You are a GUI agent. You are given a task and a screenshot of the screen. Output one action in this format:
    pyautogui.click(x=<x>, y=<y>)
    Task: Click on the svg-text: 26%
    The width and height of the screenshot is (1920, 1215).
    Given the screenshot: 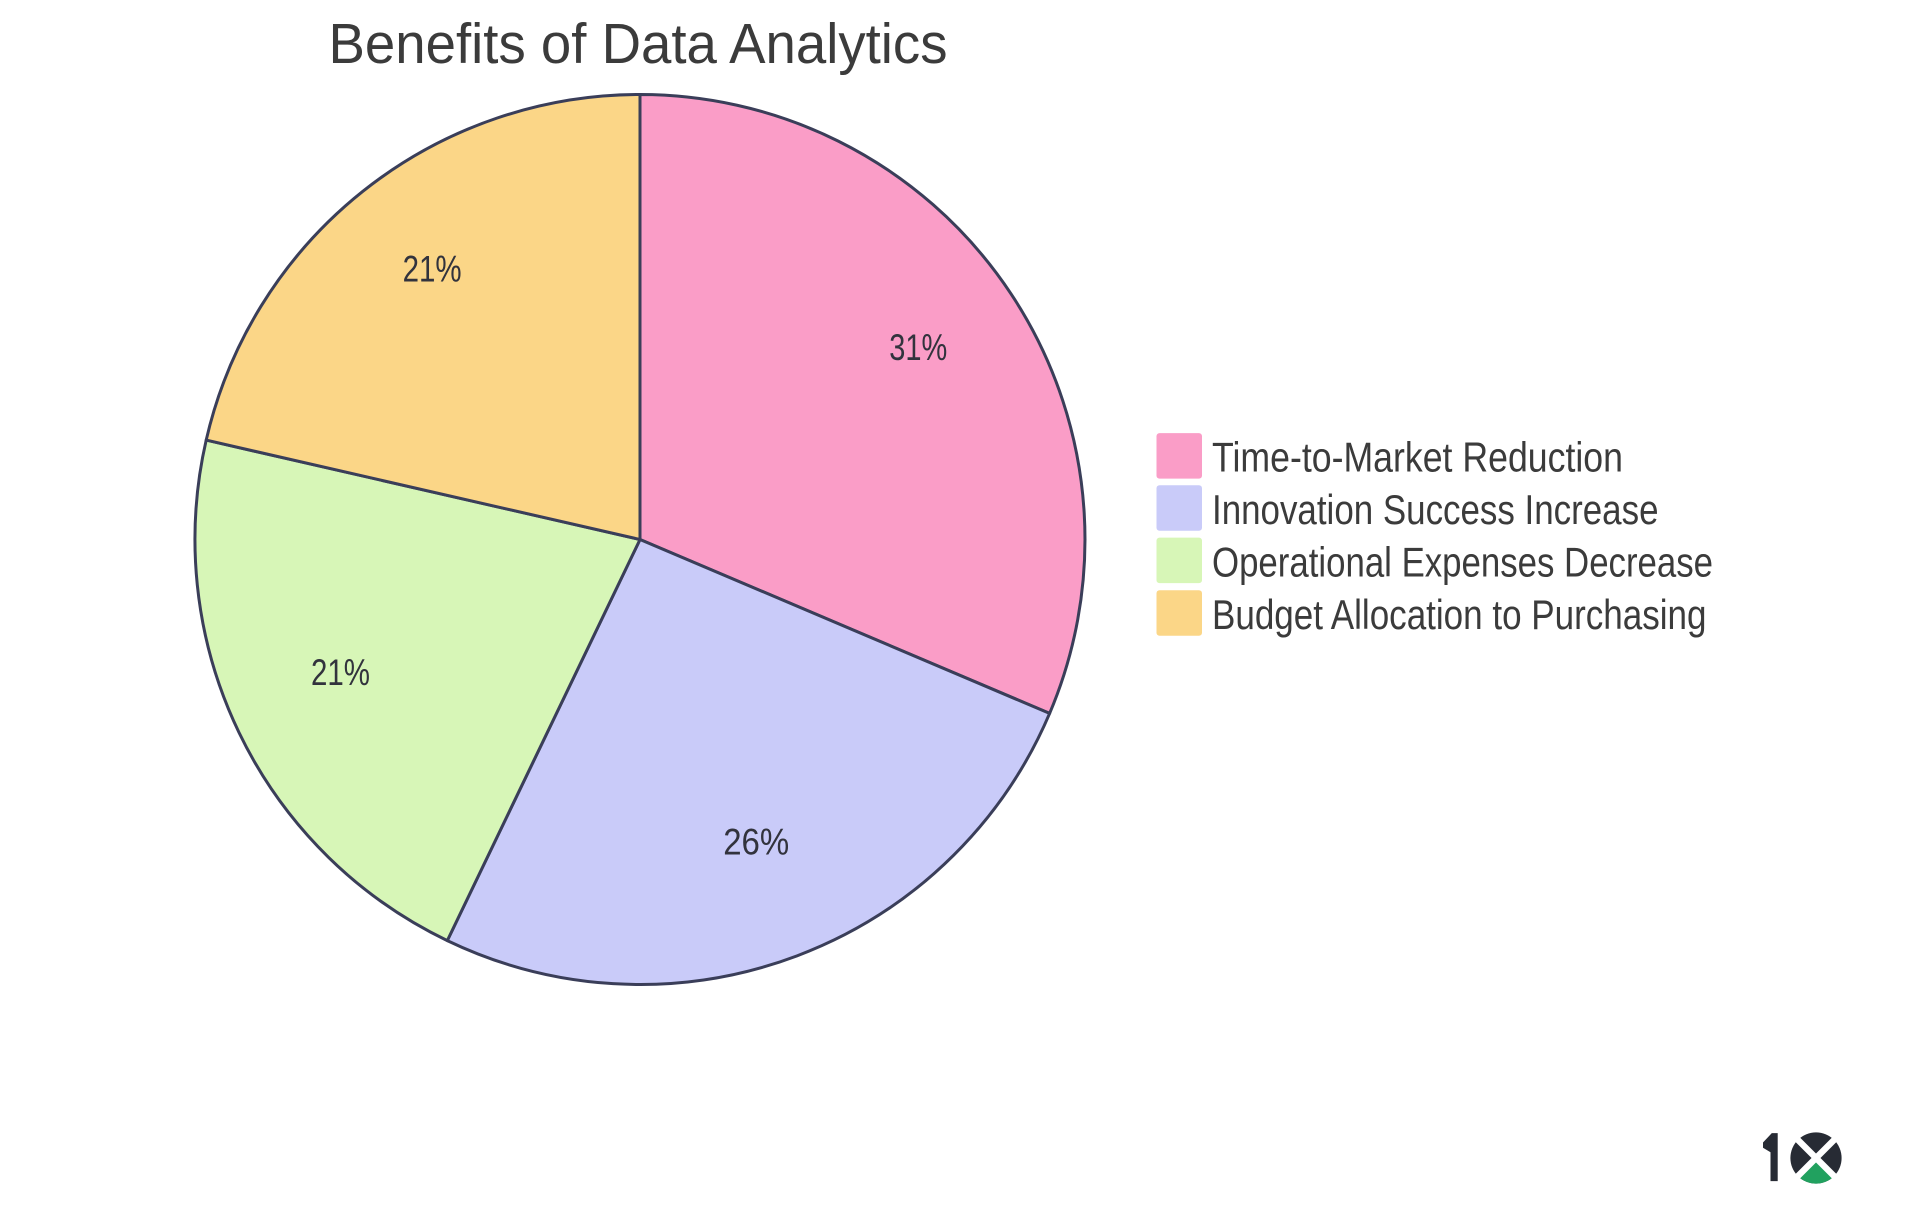 What is the action you would take?
    pyautogui.click(x=756, y=842)
    